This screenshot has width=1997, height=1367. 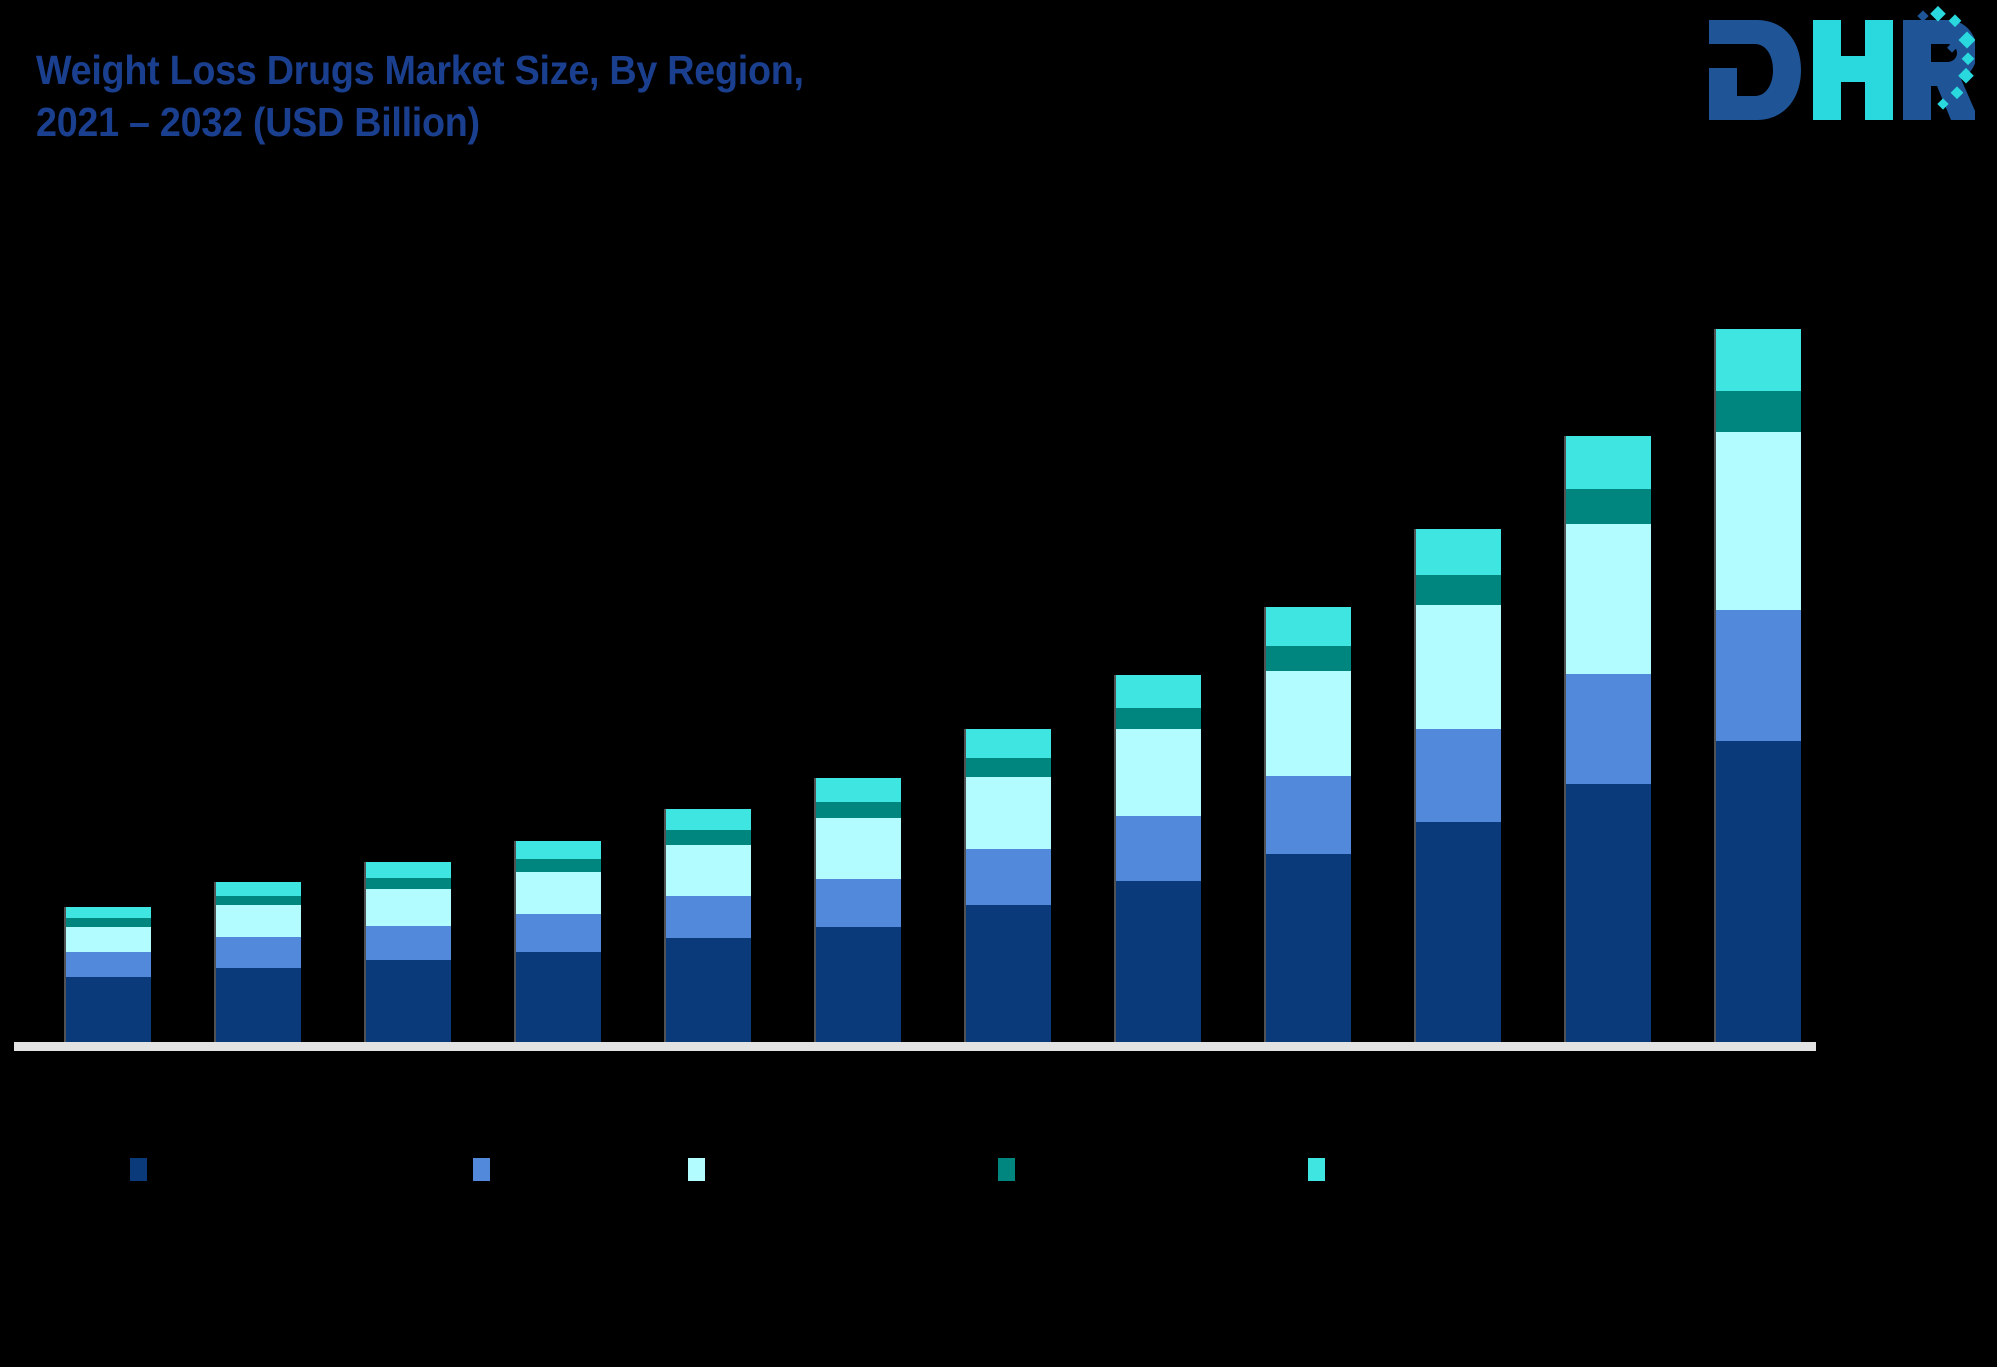 I want to click on bar-2032, so click(x=1758, y=685).